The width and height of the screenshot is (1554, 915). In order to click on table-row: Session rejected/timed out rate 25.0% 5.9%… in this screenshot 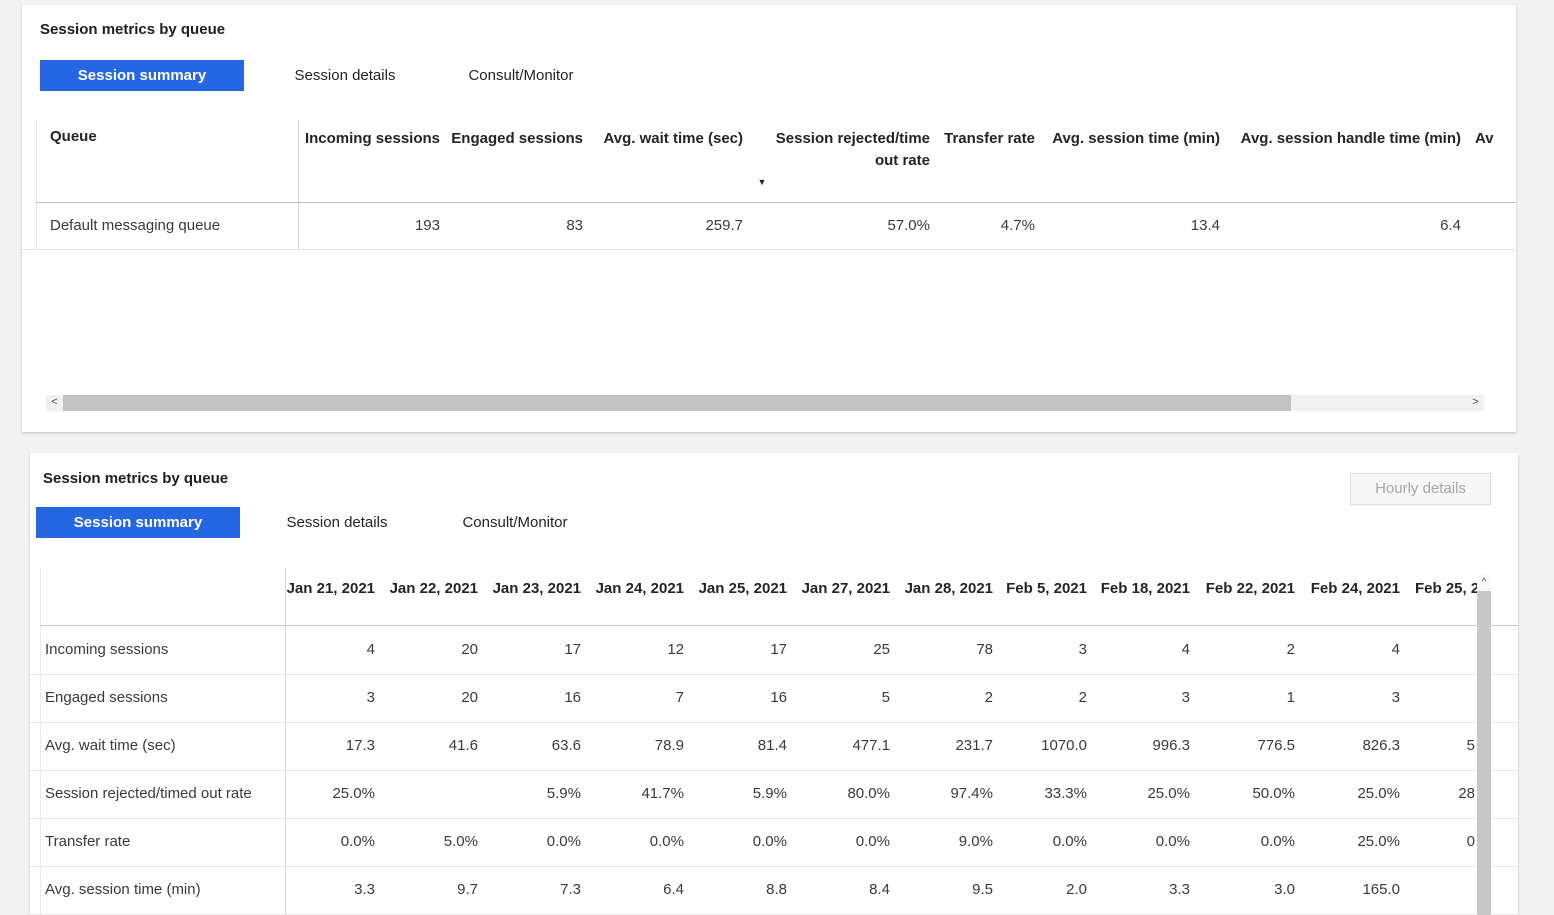, I will do `click(774, 794)`.